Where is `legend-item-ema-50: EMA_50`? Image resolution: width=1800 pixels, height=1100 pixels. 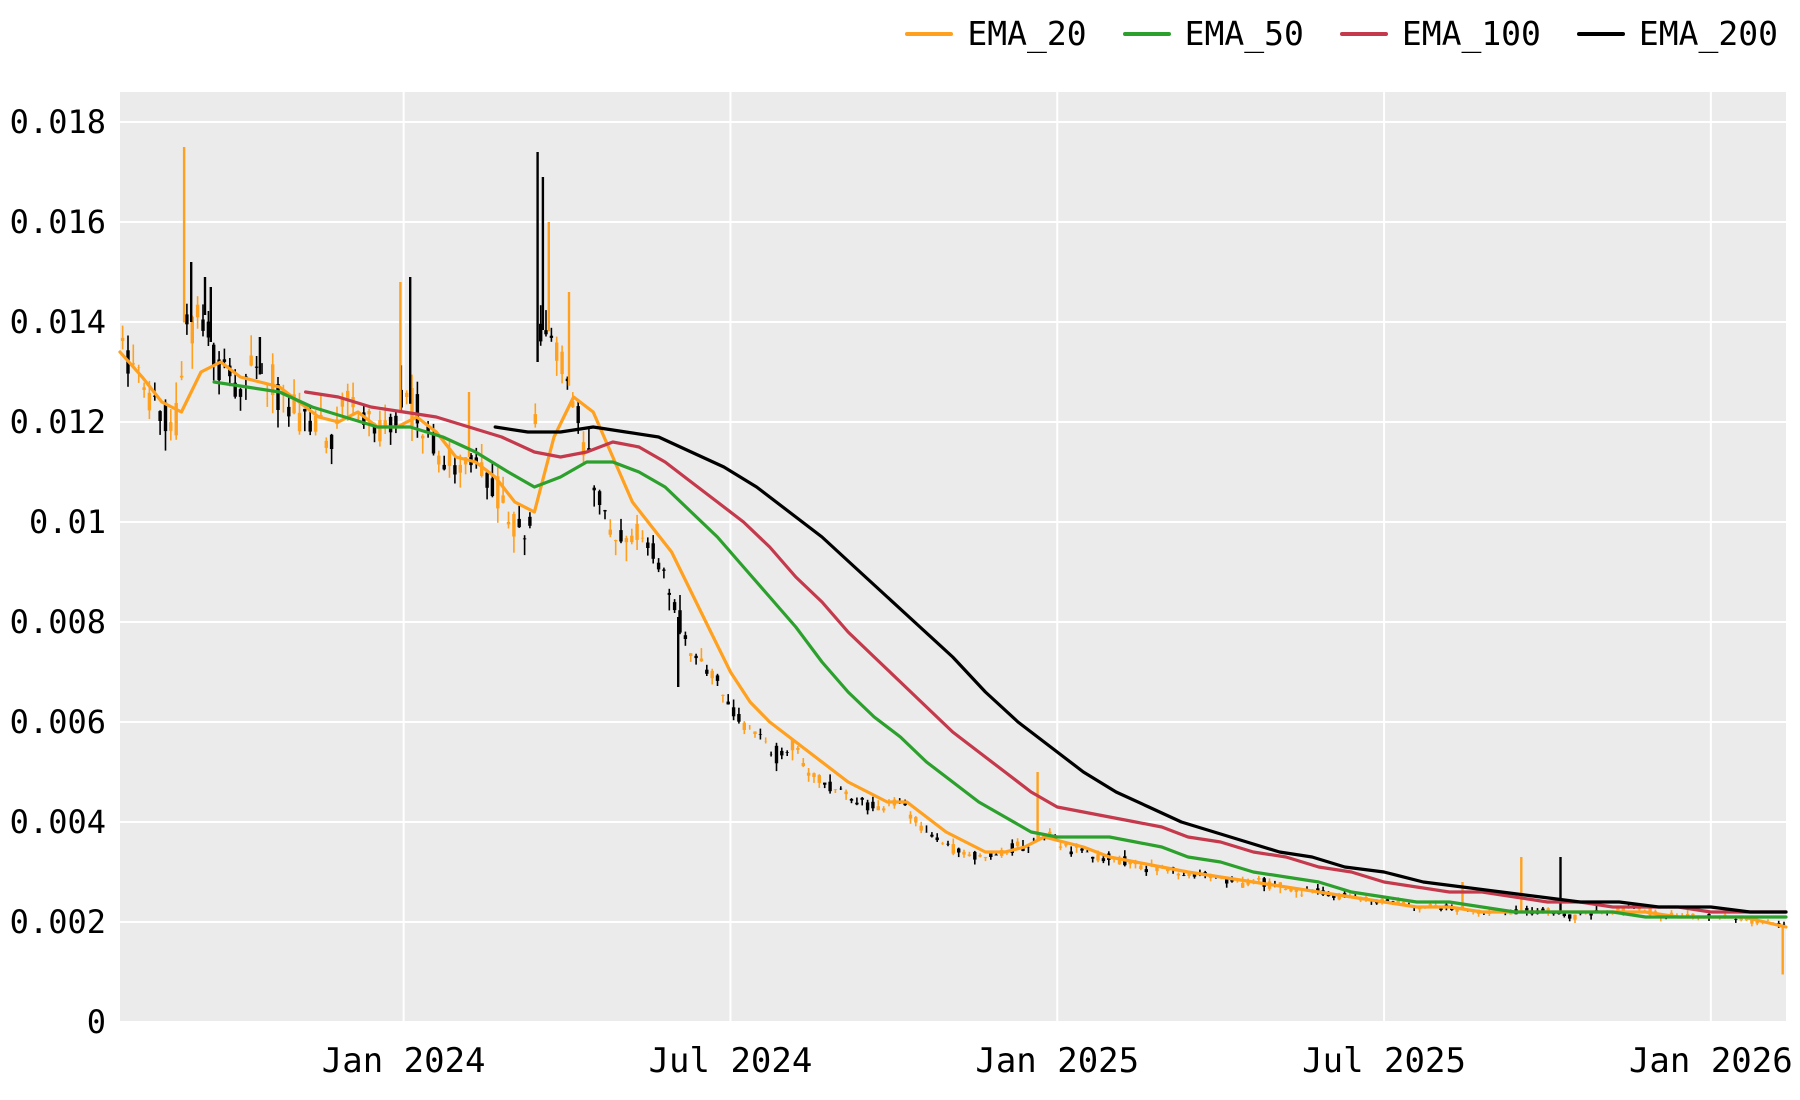 legend-item-ema-50: EMA_50 is located at coordinates (1213, 33).